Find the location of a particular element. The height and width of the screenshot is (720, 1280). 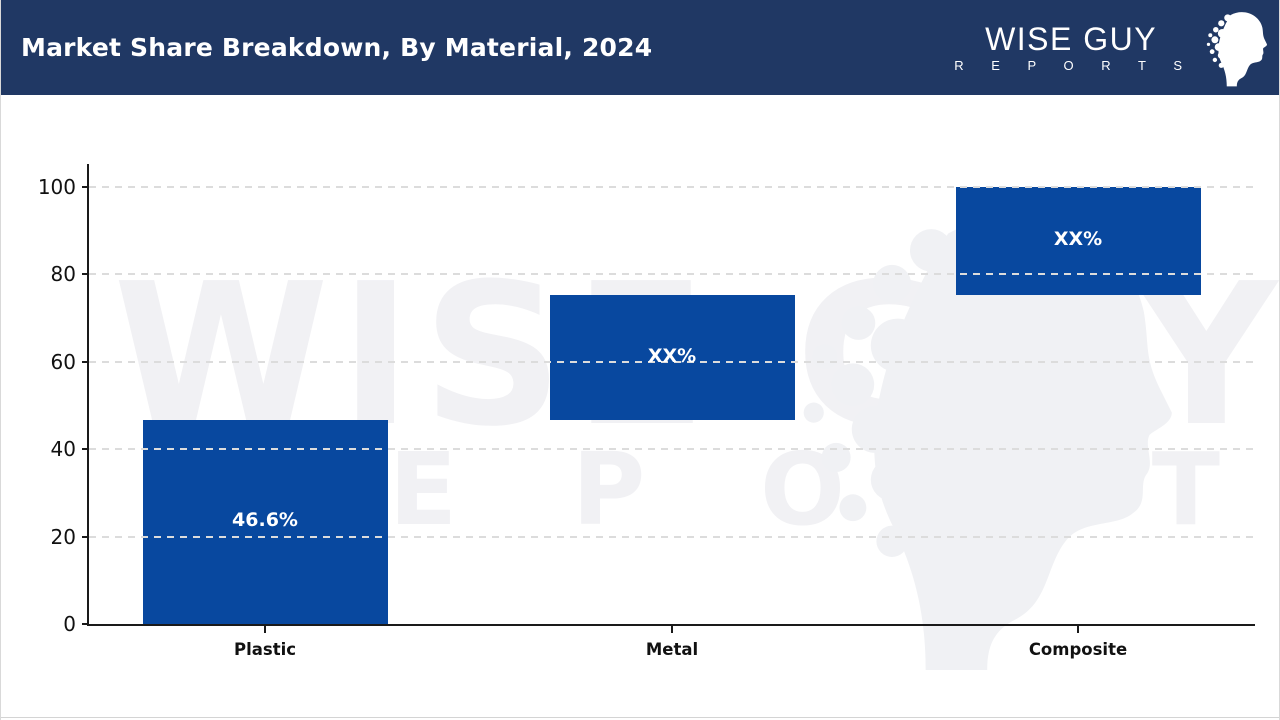

y-tick-label-80: 80 is located at coordinates (63, 274).